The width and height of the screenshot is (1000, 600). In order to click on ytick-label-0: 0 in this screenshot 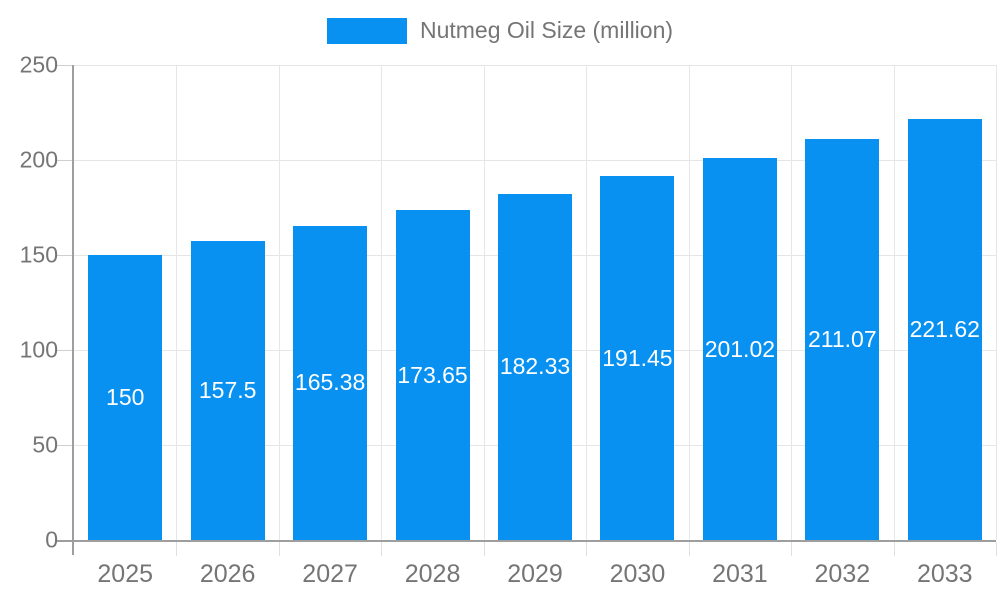, I will do `click(51, 539)`.